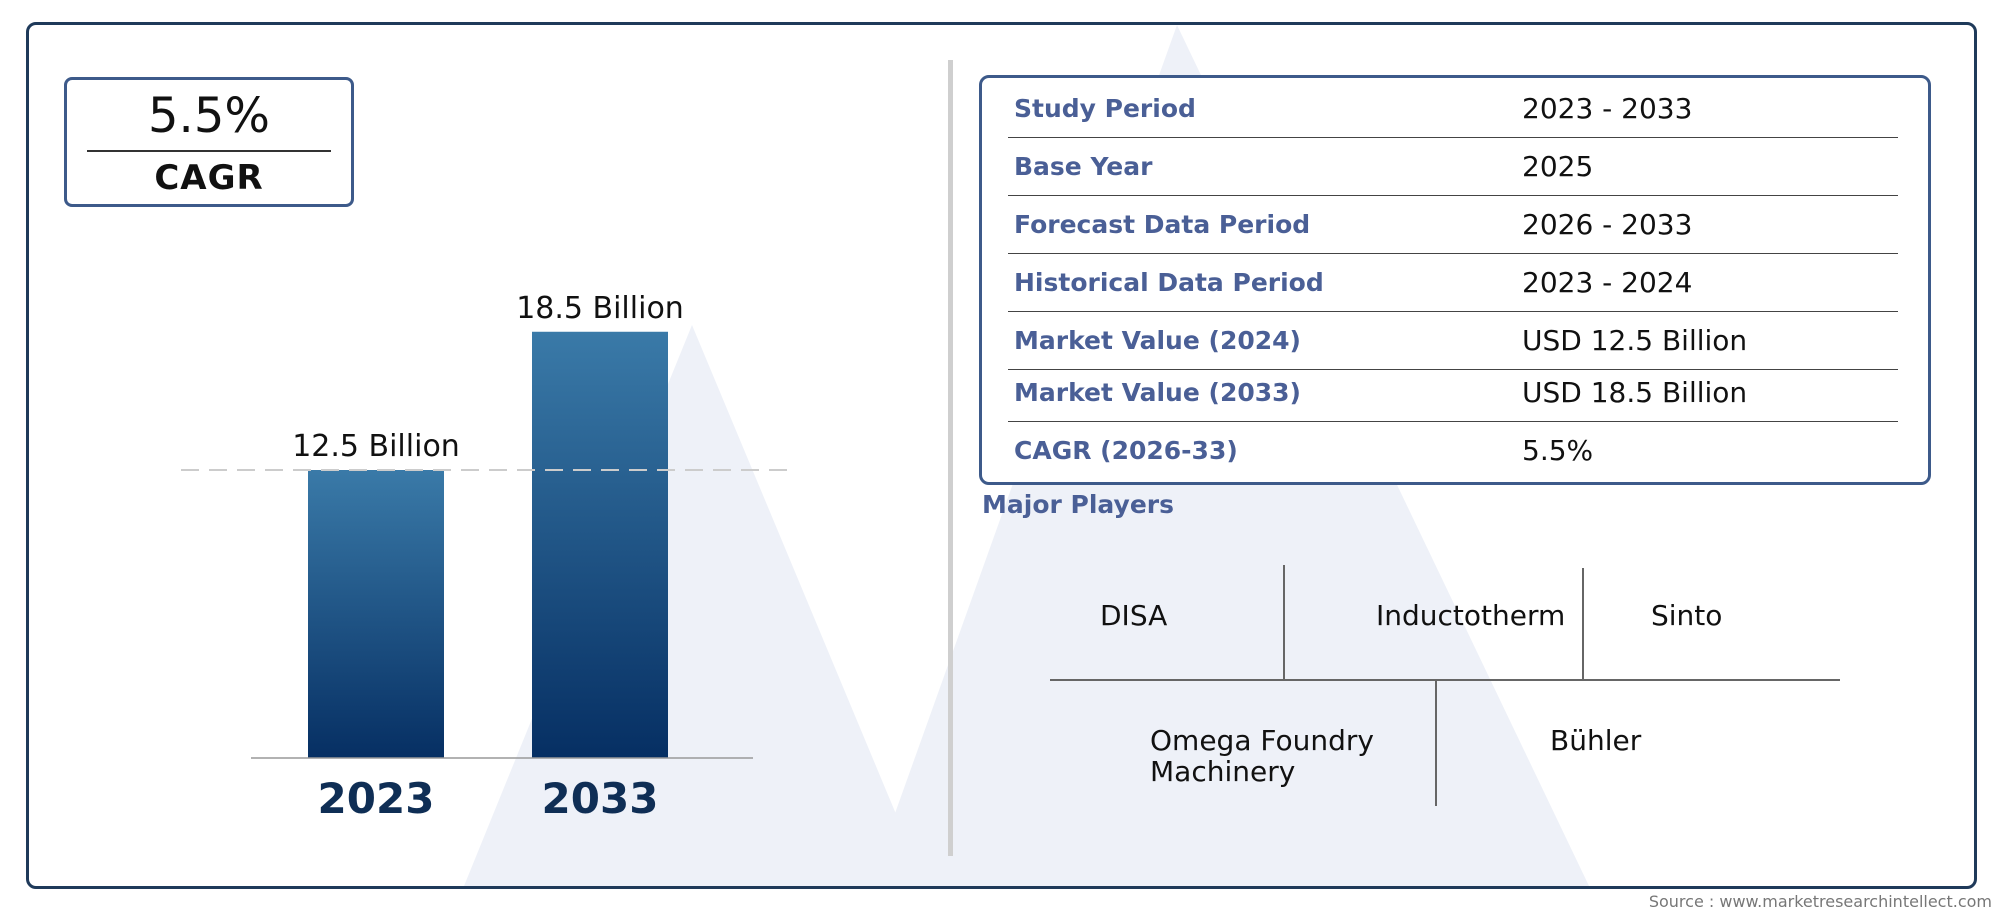  Describe the element at coordinates (1453, 283) in the screenshot. I see `info-row: Historical Data Period 2023 - 2024` at that location.